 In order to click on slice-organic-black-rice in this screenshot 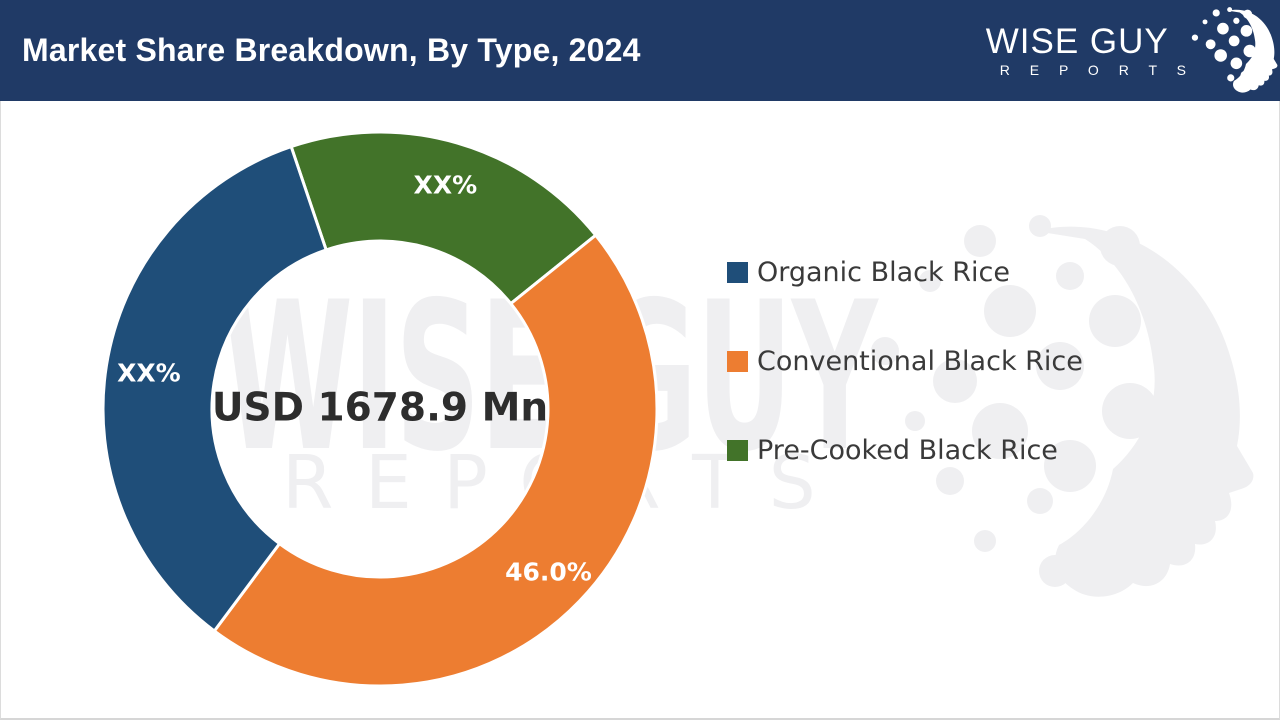, I will do `click(215, 389)`.